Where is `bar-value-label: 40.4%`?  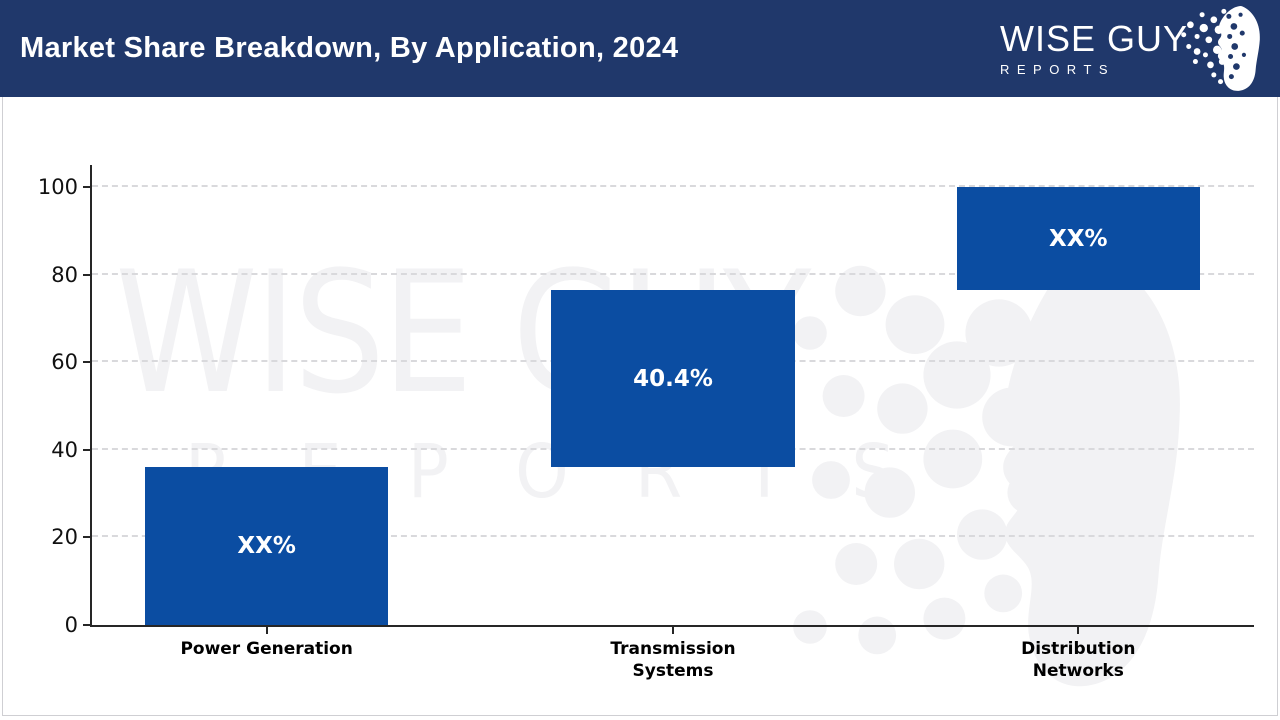 bar-value-label: 40.4% is located at coordinates (673, 378).